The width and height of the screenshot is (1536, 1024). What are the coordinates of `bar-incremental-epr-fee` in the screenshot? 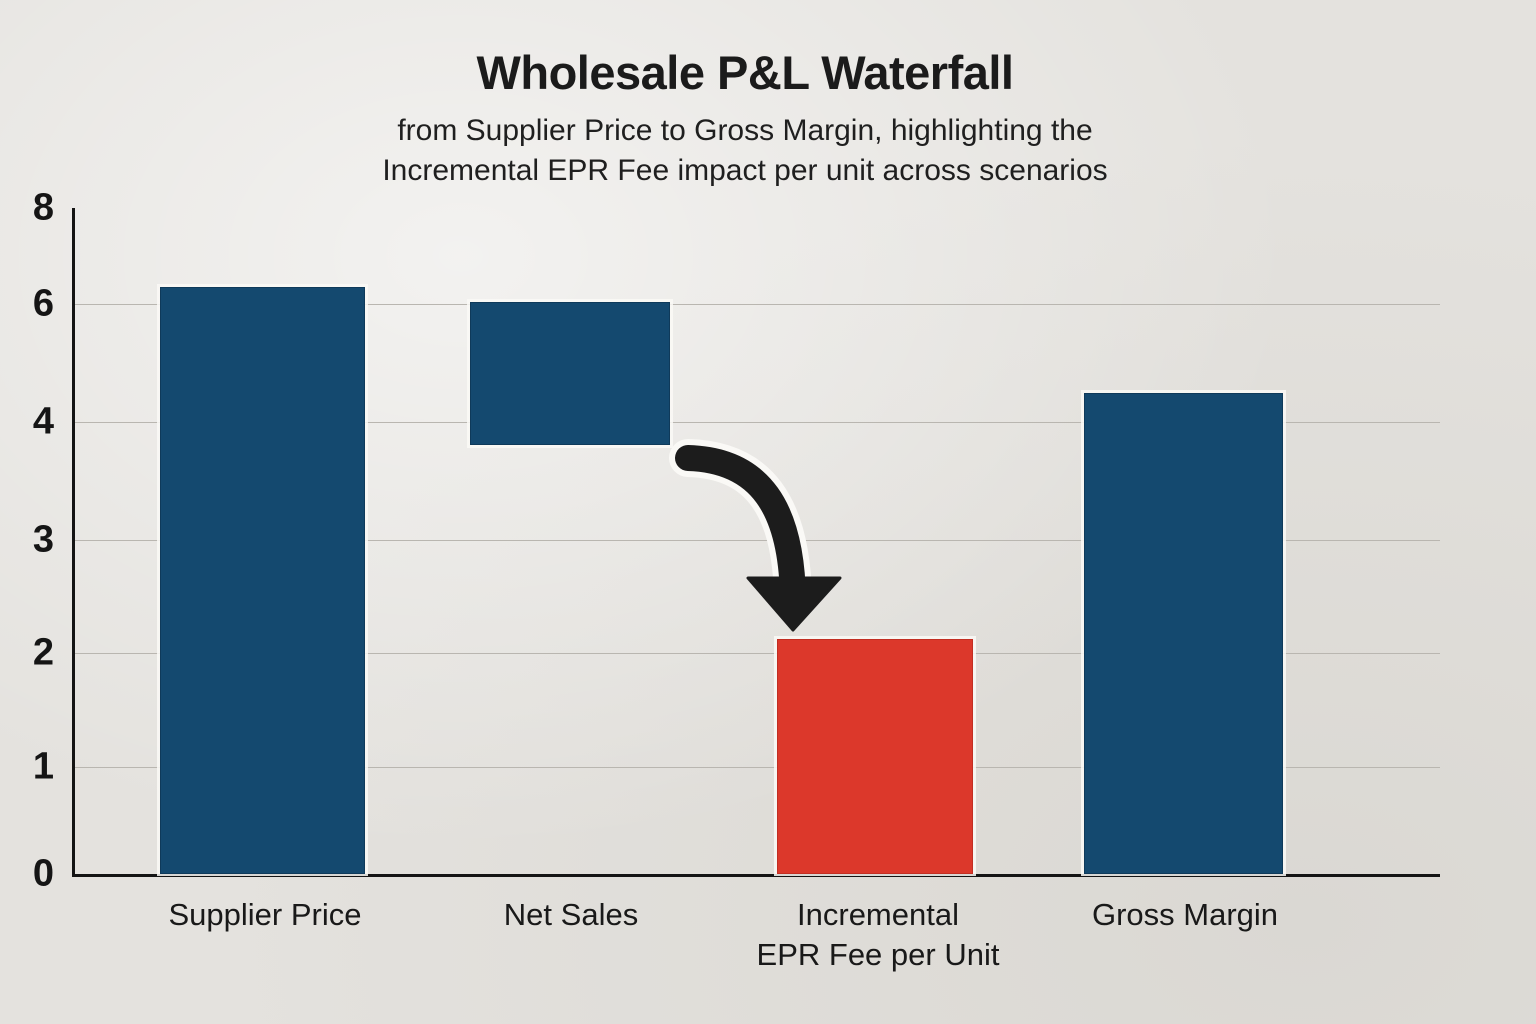 It's located at (875, 756).